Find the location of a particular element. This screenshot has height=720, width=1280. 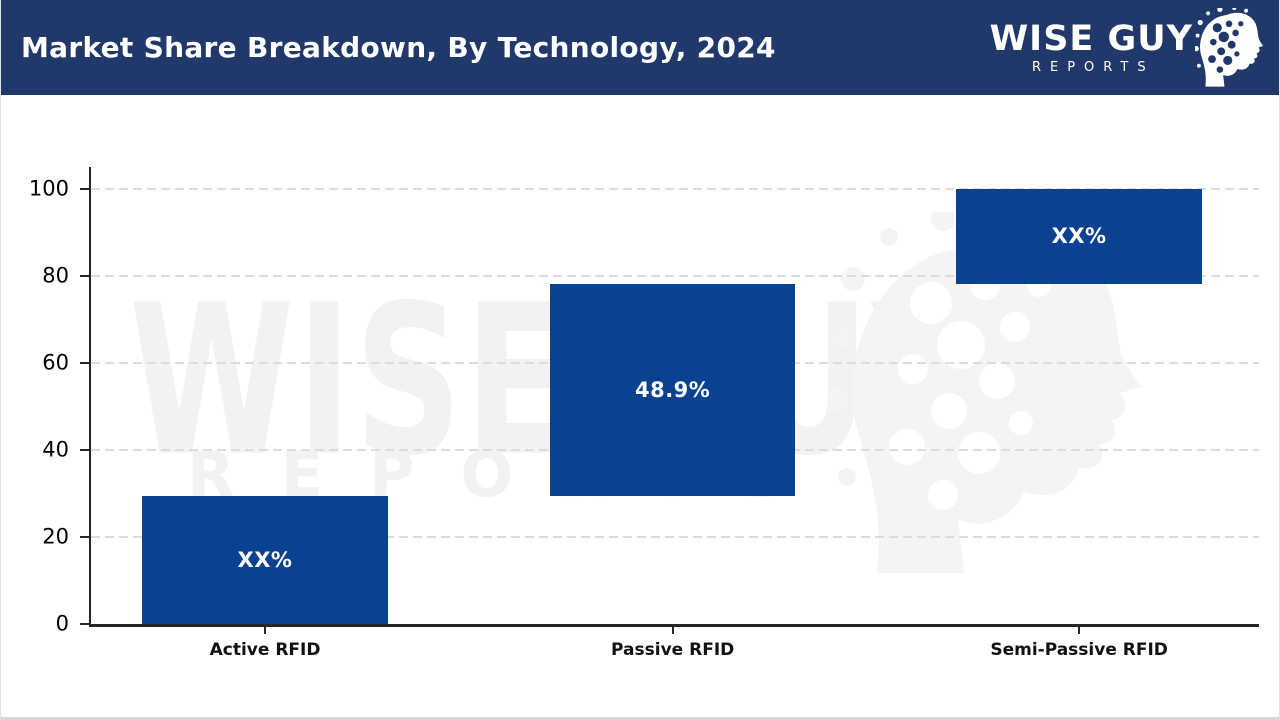

bar-label-active-rfid: XX% is located at coordinates (265, 560).